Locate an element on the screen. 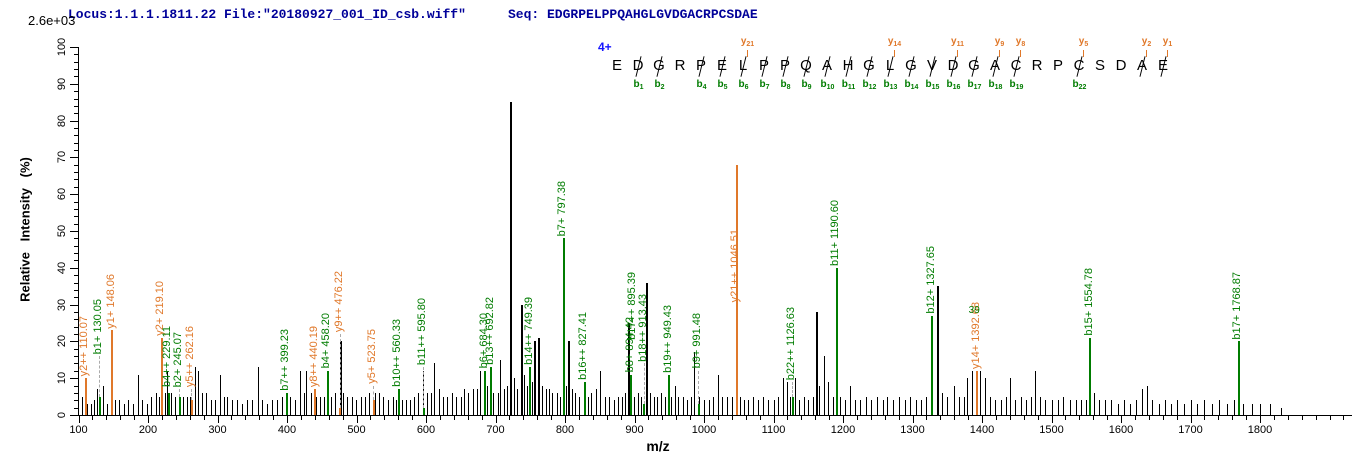  b-ion-map-label: b17 is located at coordinates (974, 85).